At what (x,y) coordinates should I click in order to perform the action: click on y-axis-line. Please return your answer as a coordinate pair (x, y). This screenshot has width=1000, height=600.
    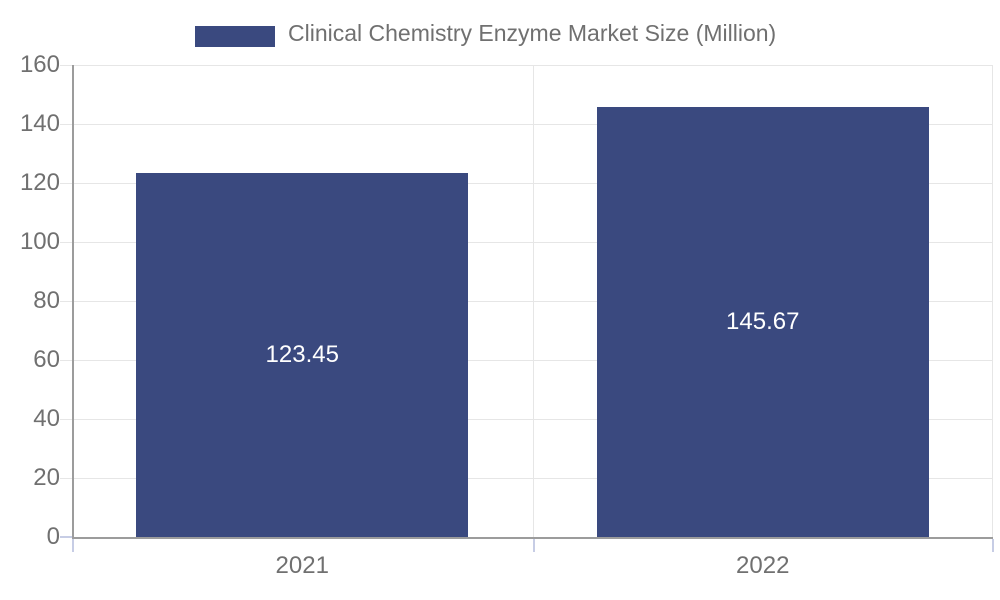
    Looking at the image, I should click on (73, 301).